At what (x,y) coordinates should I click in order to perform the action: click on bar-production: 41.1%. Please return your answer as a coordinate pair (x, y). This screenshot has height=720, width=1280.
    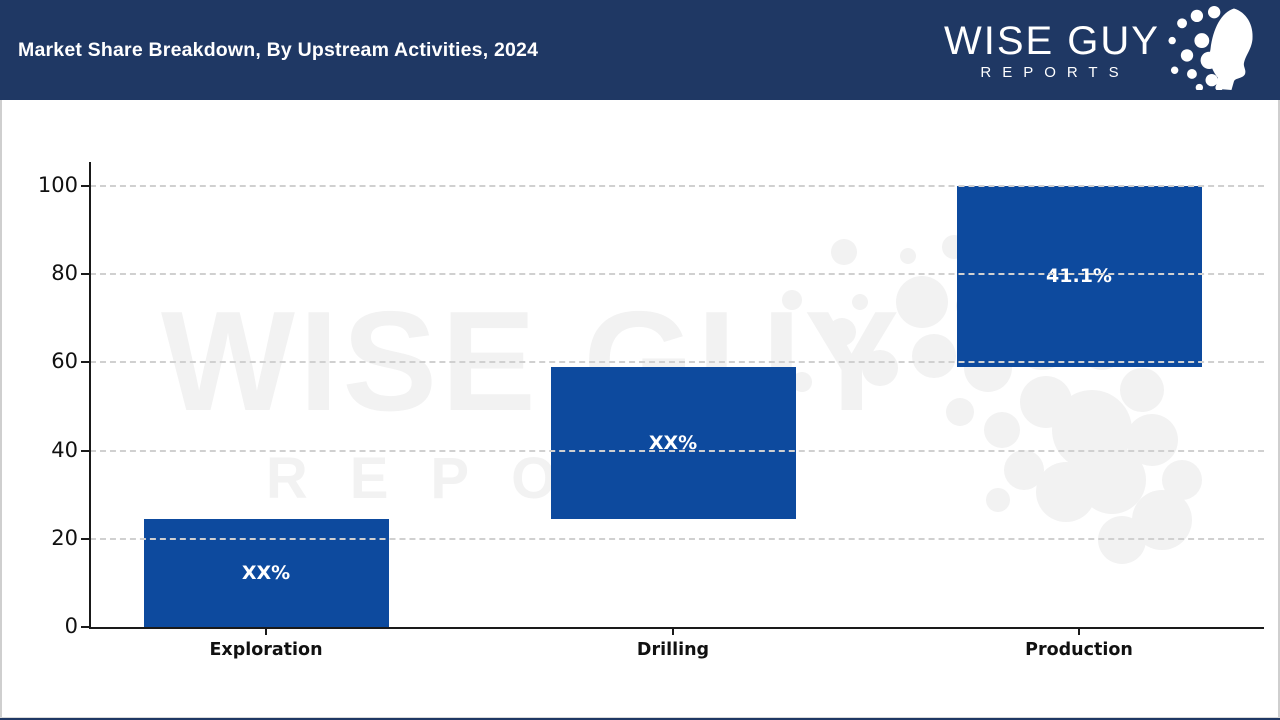
    Looking at the image, I should click on (1079, 276).